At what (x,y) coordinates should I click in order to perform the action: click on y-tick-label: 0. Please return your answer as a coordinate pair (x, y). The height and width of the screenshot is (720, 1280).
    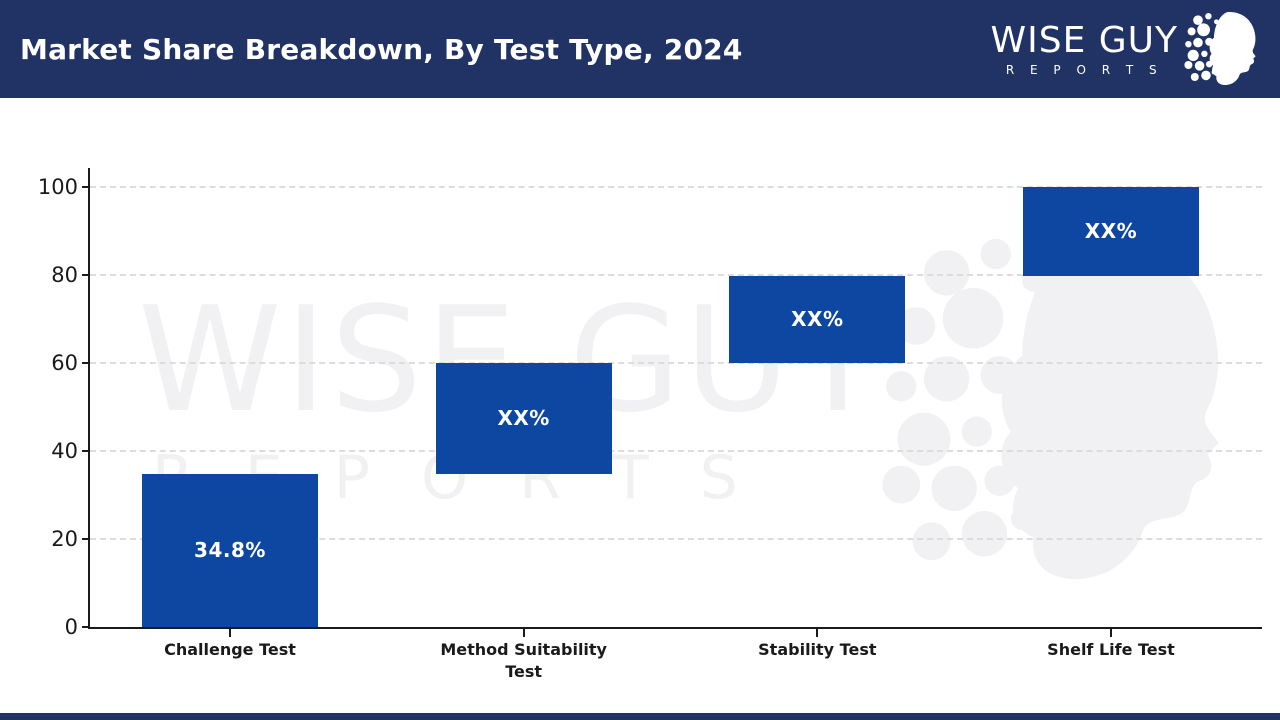
    Looking at the image, I should click on (71, 627).